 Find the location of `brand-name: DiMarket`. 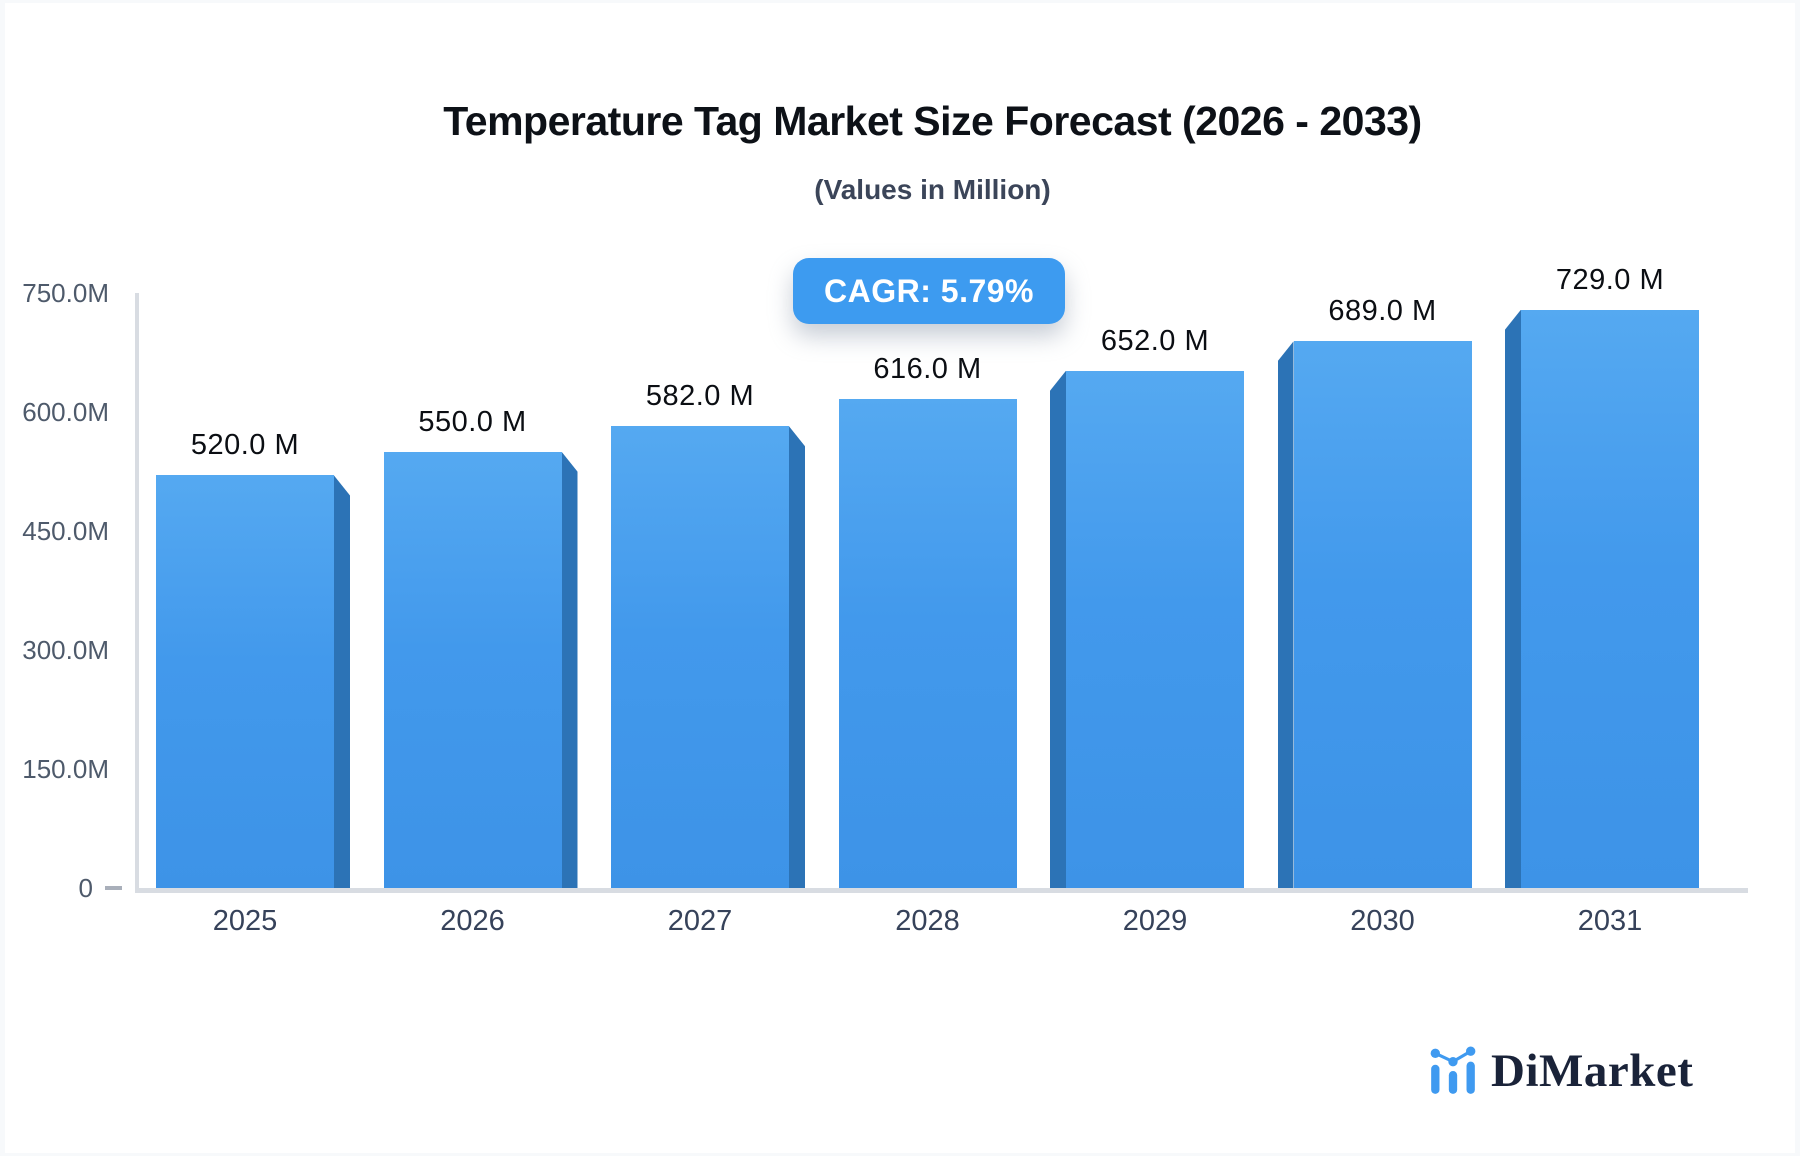

brand-name: DiMarket is located at coordinates (1592, 1071).